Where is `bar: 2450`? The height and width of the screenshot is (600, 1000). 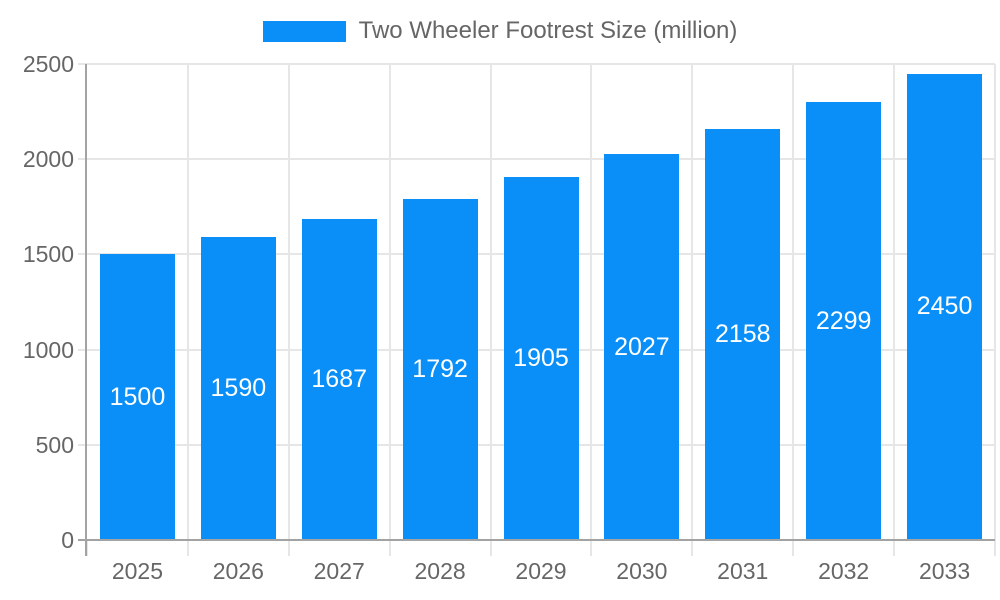 bar: 2450 is located at coordinates (945, 306).